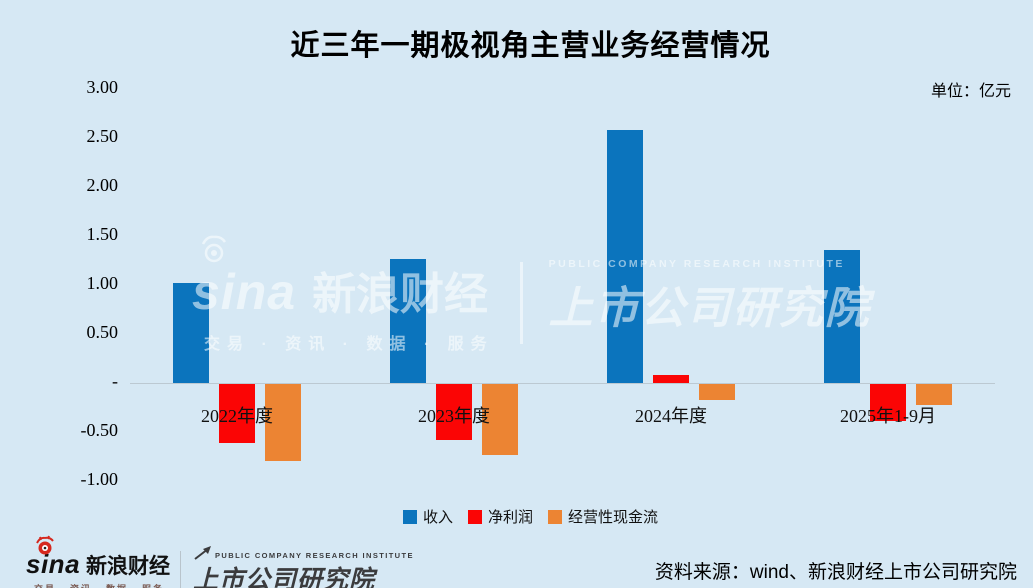 The width and height of the screenshot is (1033, 588). Describe the element at coordinates (102, 283) in the screenshot. I see `y-tick-label: 1.00` at that location.